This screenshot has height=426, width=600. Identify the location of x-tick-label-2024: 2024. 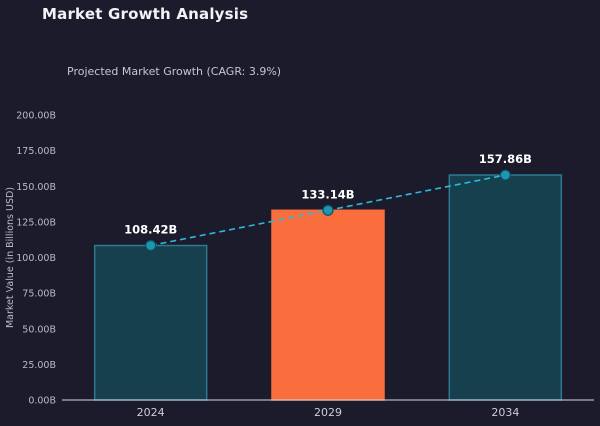
(151, 412).